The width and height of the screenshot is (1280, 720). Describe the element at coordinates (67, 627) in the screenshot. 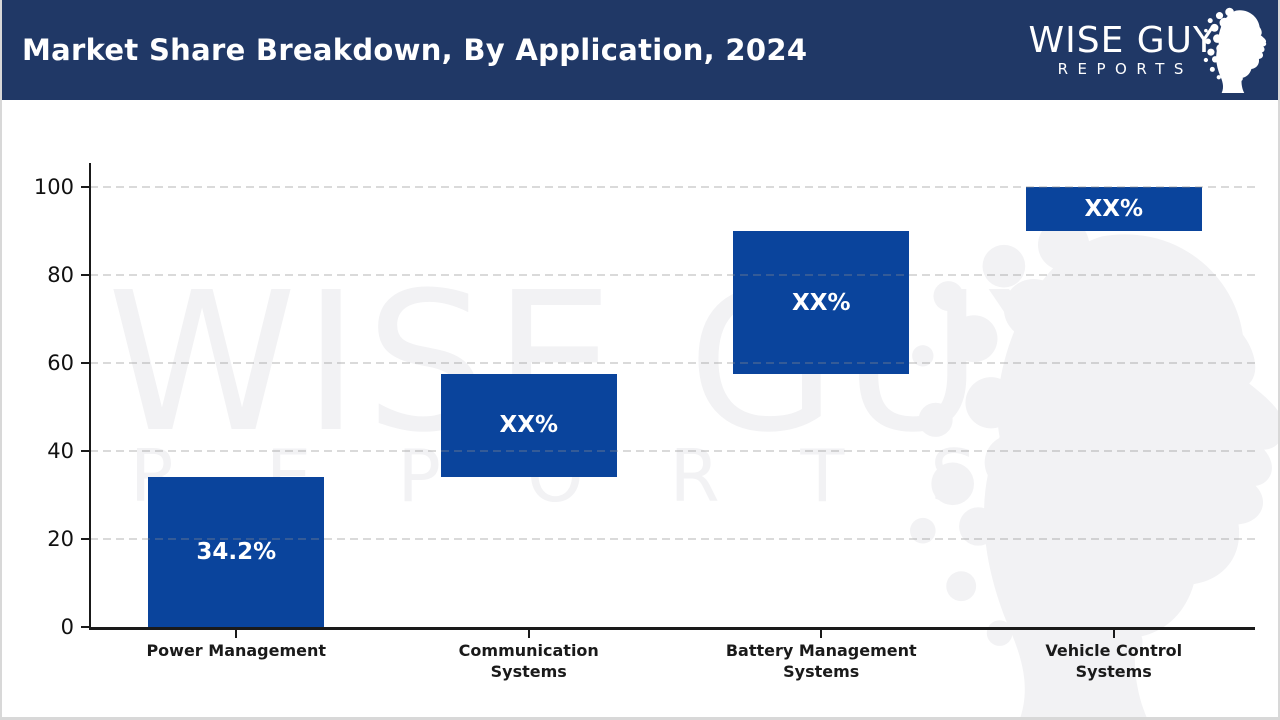

I see `y-tick-label: 0` at that location.